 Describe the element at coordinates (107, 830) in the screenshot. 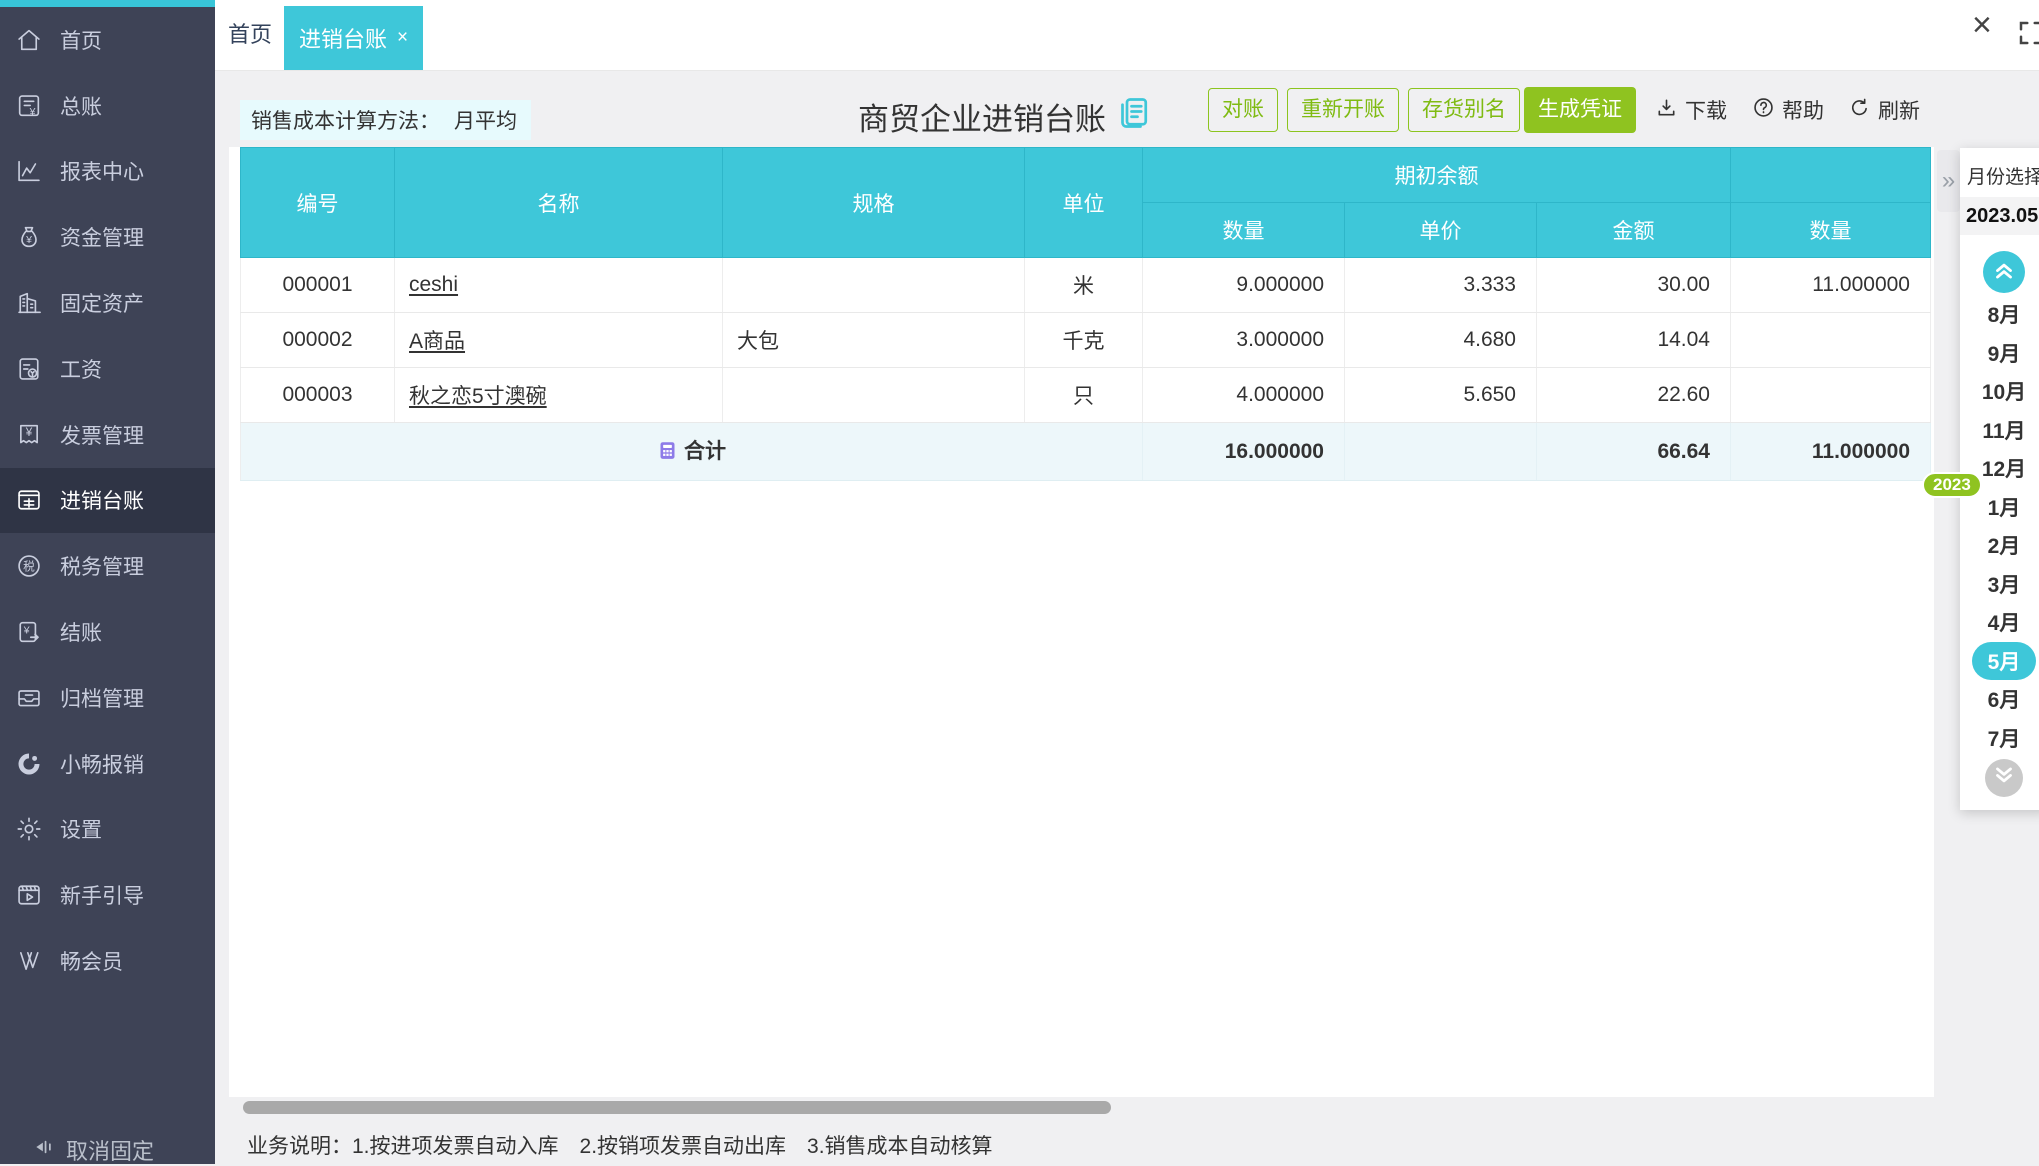

I see `sidebar-item-settings: 设置` at that location.